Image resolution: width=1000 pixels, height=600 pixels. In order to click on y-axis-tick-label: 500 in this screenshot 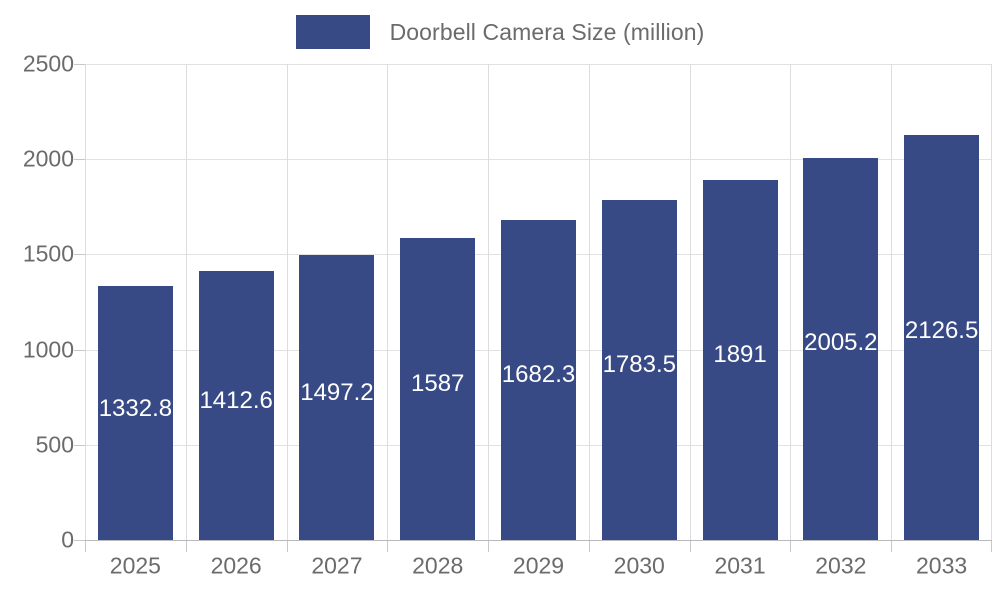, I will do `click(54, 444)`.